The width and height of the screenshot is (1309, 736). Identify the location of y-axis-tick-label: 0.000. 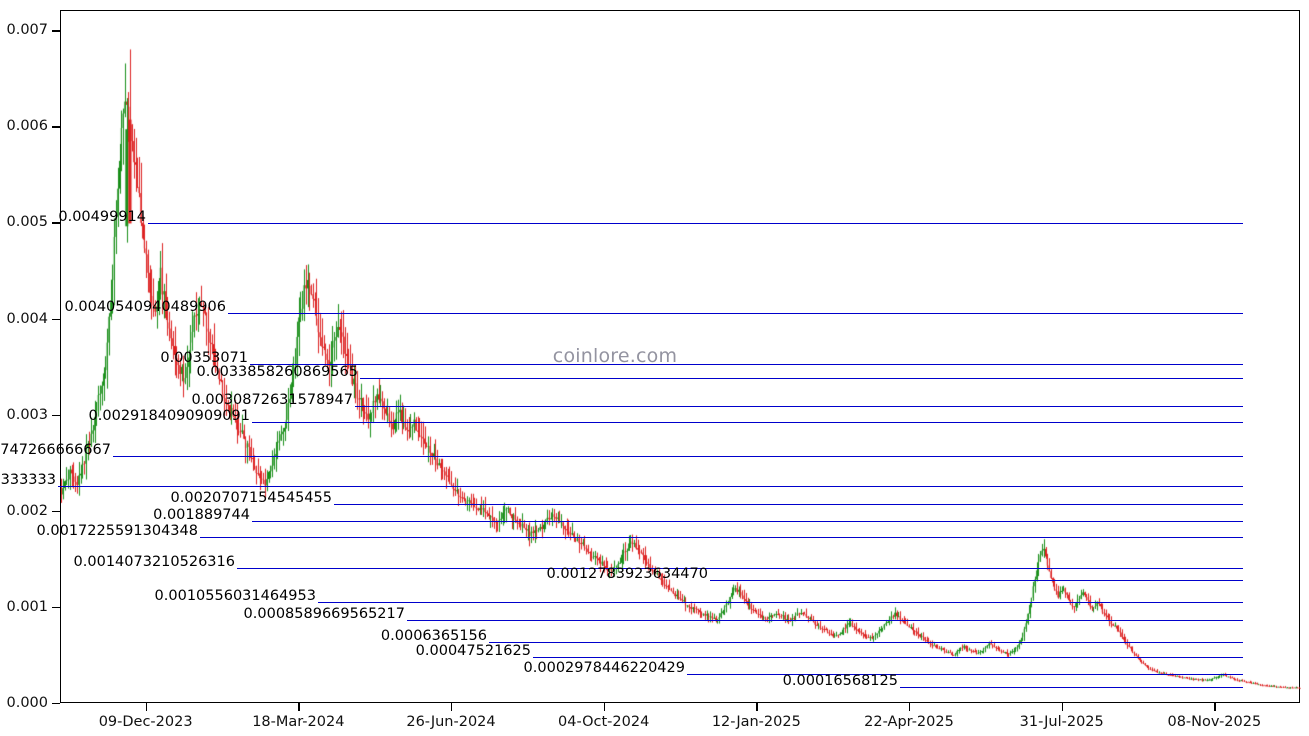
(27, 703).